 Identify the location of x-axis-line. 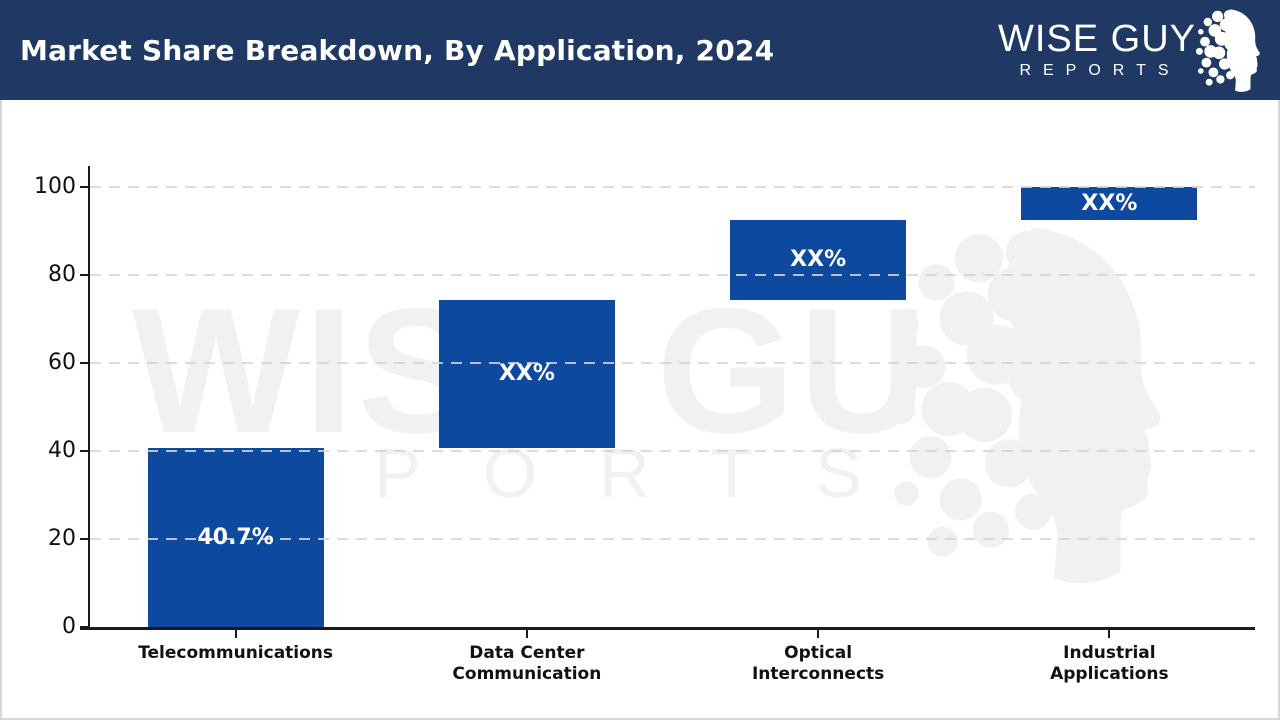
(667, 628).